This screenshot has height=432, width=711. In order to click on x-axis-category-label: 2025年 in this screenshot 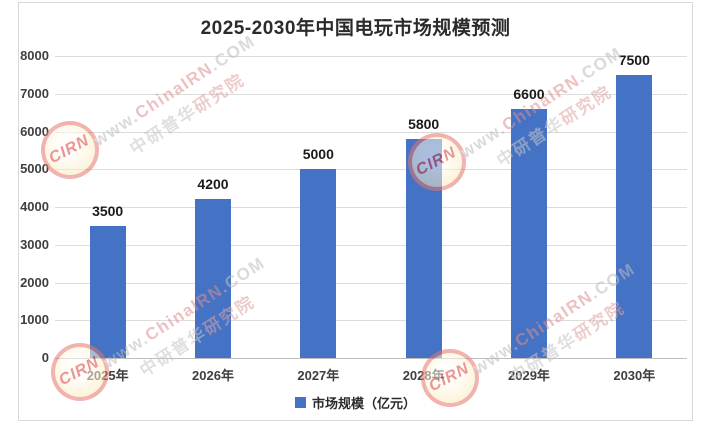, I will do `click(107, 375)`.